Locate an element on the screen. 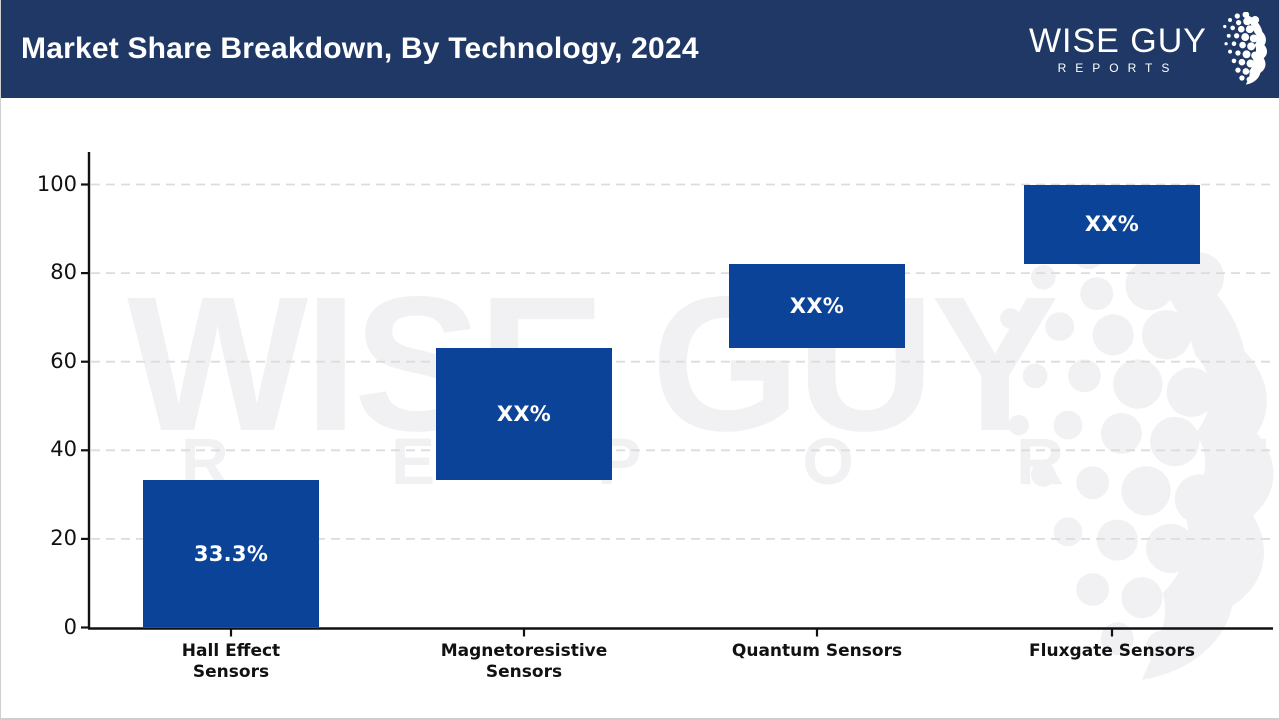 Image resolution: width=1280 pixels, height=720 pixels. logo-brand-text: WISE GUY is located at coordinates (1117, 40).